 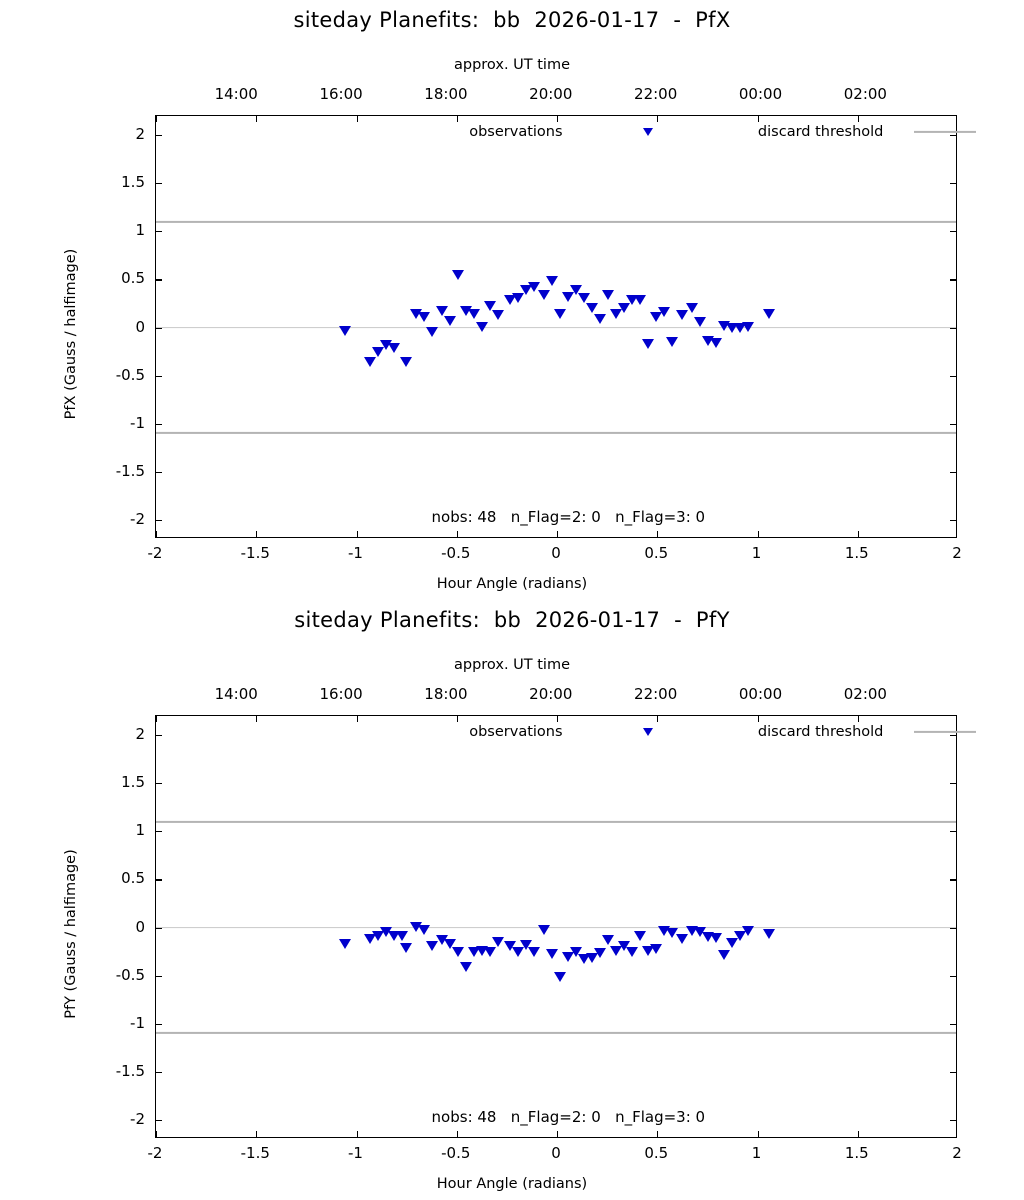 I want to click on ut-time-tick-label: 02:00, so click(x=865, y=694).